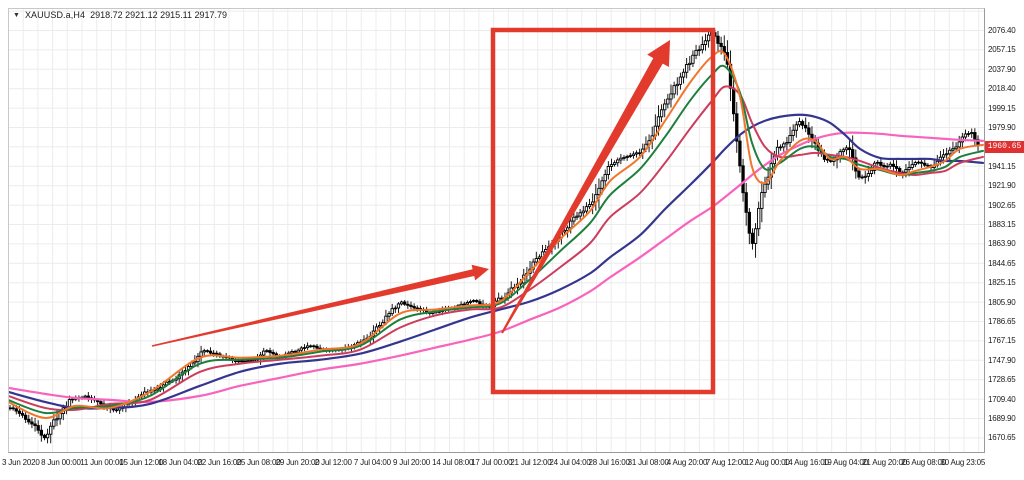  I want to click on price-axis-label: 1979.90, so click(1002, 127).